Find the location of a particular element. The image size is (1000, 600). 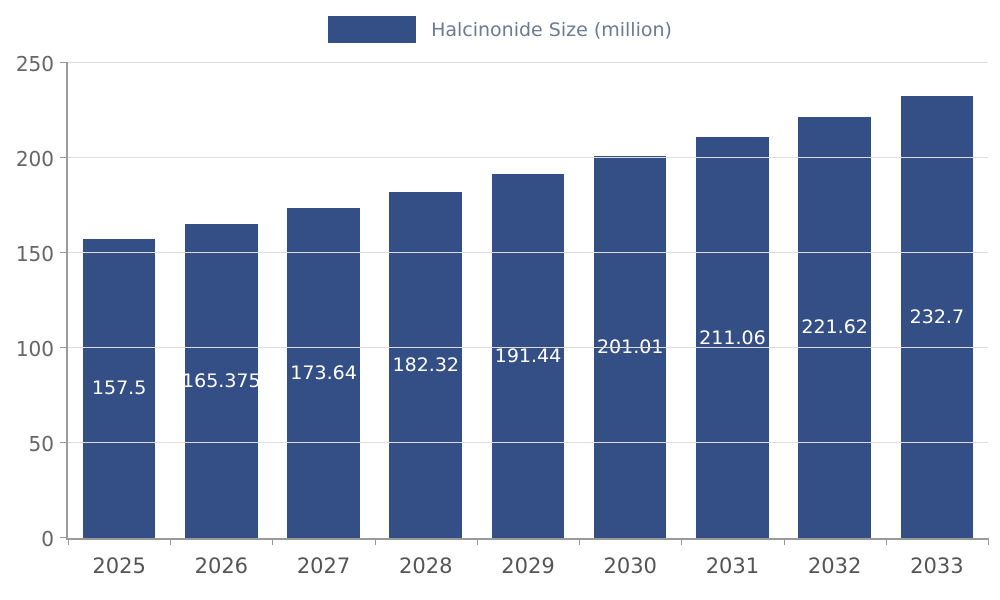

legend-label: Halcinonide Size (million) is located at coordinates (551, 29).